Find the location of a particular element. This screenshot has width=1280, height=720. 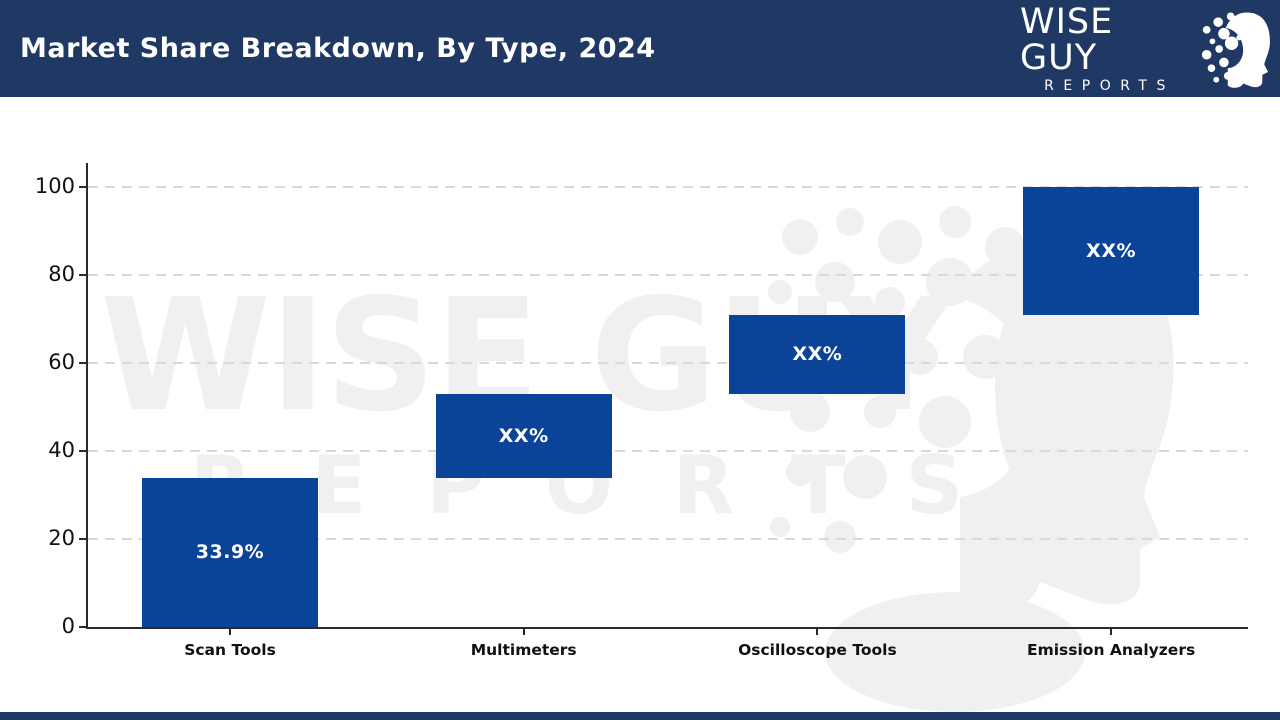

chart-title: Market Share Breakdown, By Type, 2024 is located at coordinates (338, 48).